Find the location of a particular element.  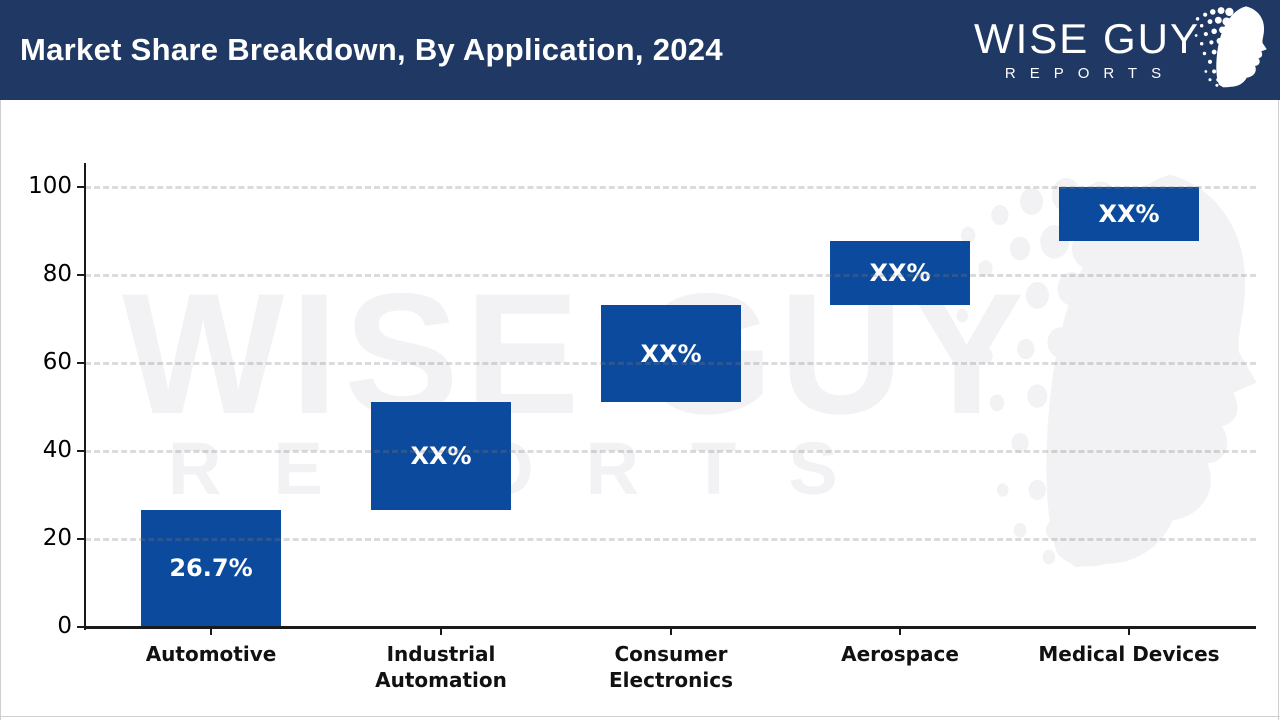

y-tick-label-100: 100 is located at coordinates (50, 186).